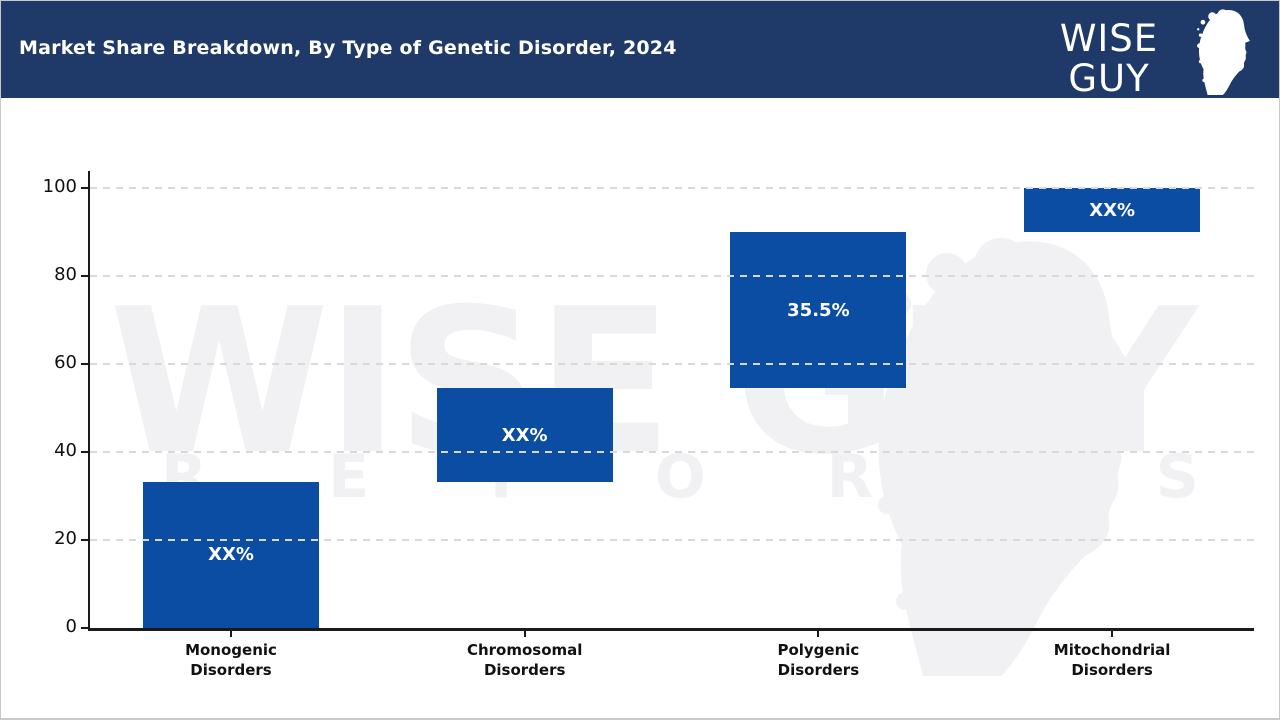 This screenshot has height=720, width=1280. Describe the element at coordinates (59, 186) in the screenshot. I see `y-tick-label-100: 100` at that location.